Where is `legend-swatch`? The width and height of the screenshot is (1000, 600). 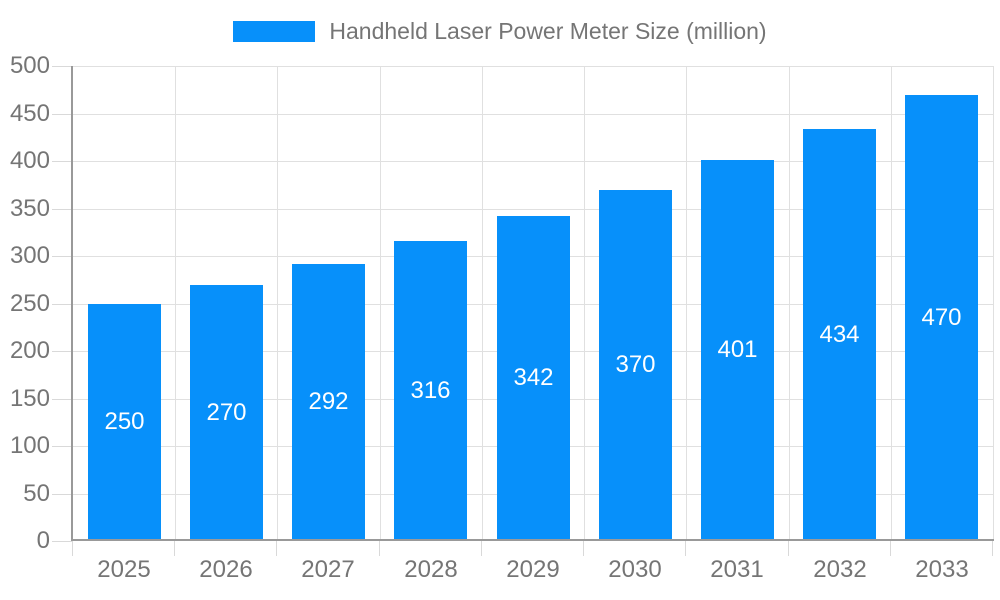
legend-swatch is located at coordinates (274, 31).